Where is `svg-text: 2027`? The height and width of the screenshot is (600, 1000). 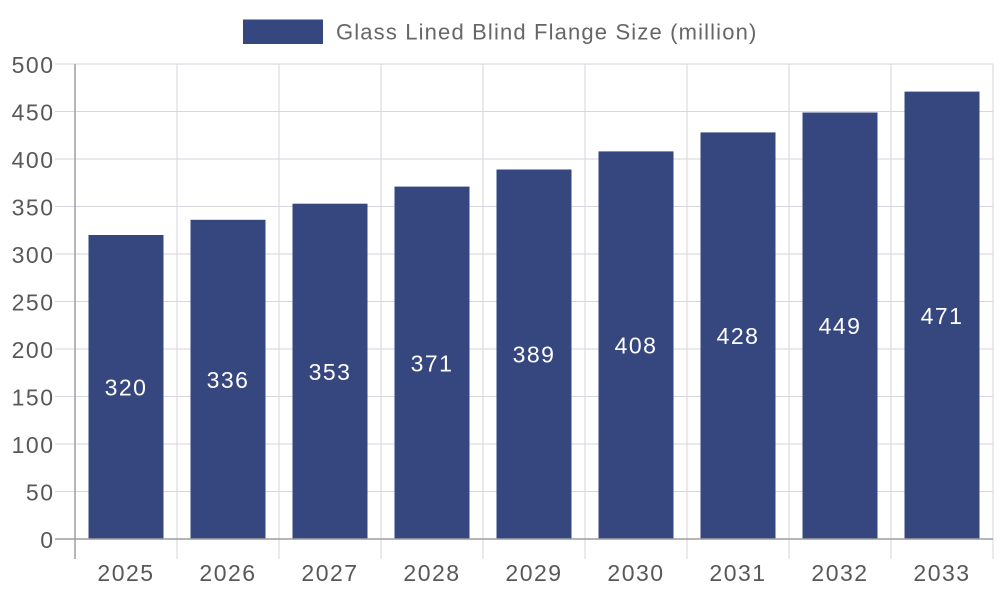 svg-text: 2027 is located at coordinates (329, 573).